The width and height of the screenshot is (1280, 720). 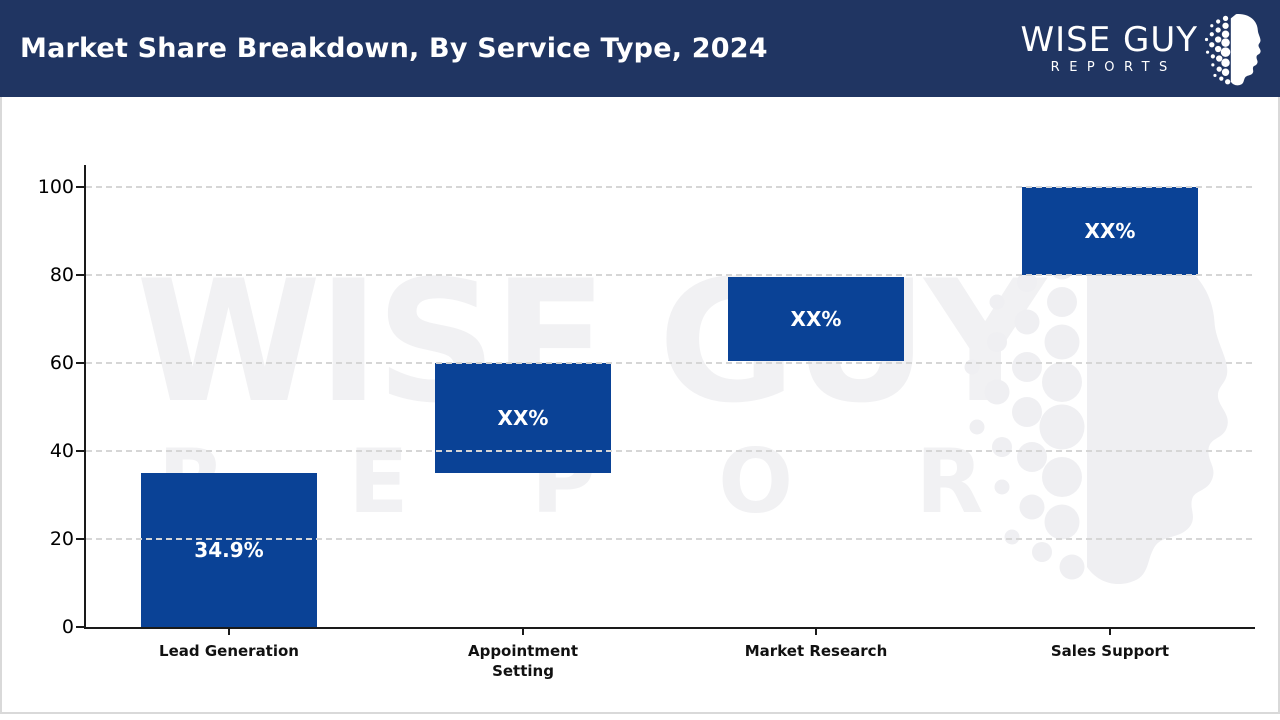 I want to click on bar-value-label-market-research: XX%, so click(x=816, y=319).